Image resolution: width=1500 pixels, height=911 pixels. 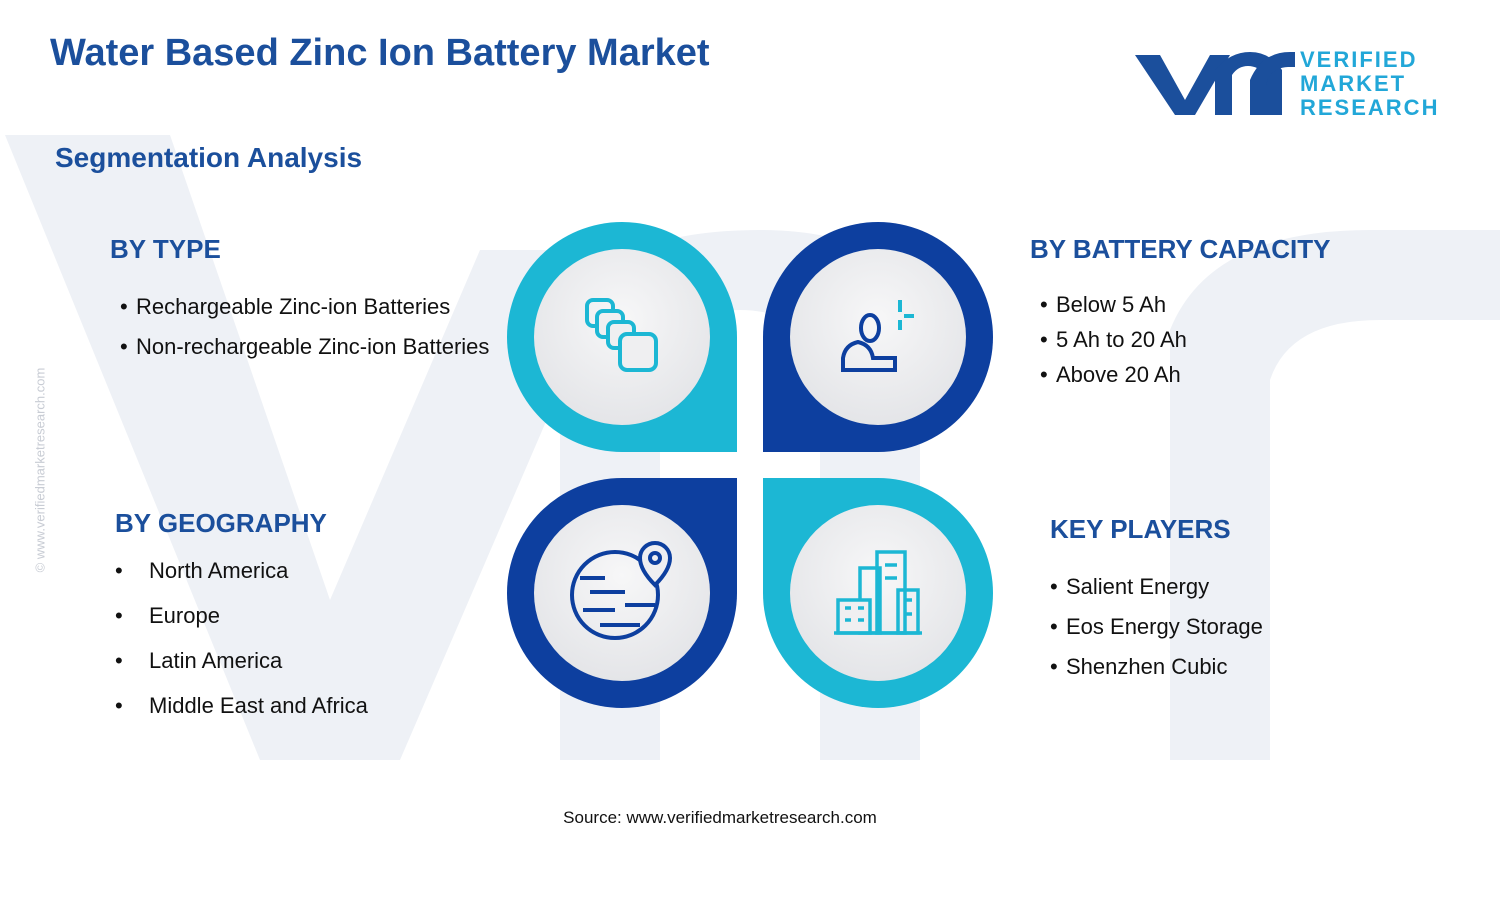 What do you see at coordinates (1115, 374) in the screenshot?
I see `segment-item: Above 20 Ah` at bounding box center [1115, 374].